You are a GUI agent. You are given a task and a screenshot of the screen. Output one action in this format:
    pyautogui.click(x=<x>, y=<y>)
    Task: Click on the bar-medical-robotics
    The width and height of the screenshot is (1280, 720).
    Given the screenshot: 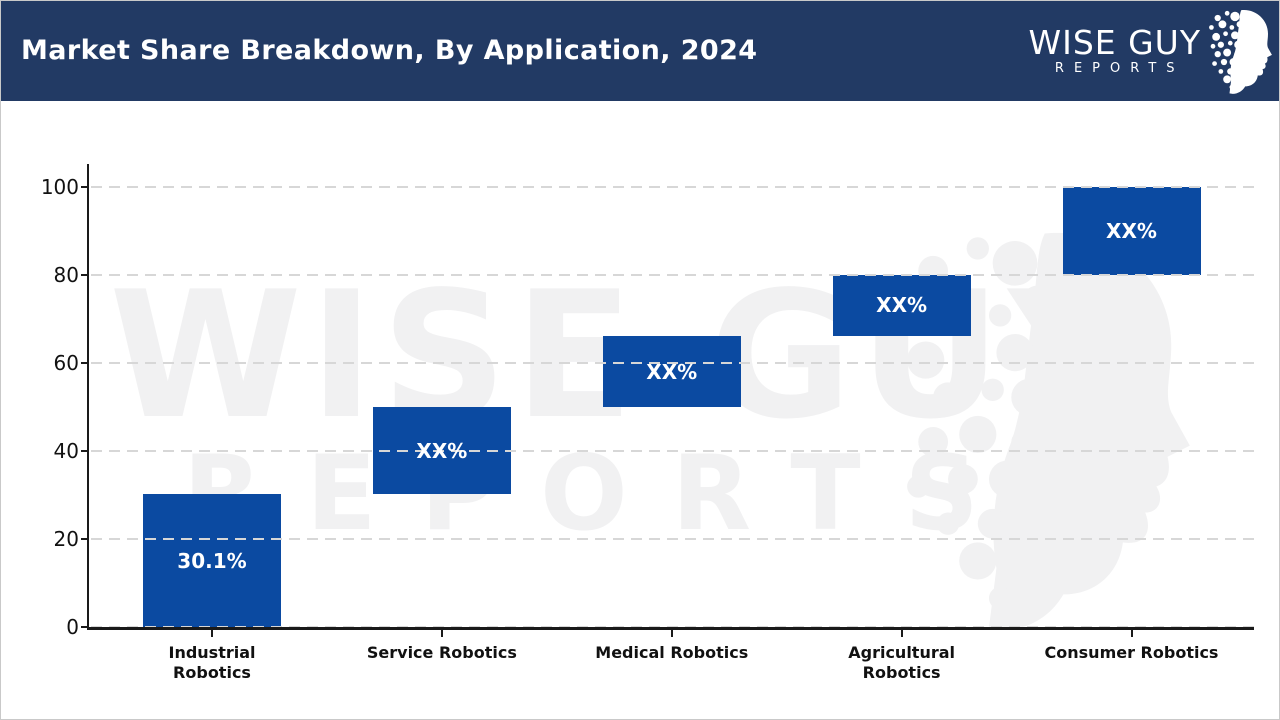 What is the action you would take?
    pyautogui.click(x=671, y=371)
    